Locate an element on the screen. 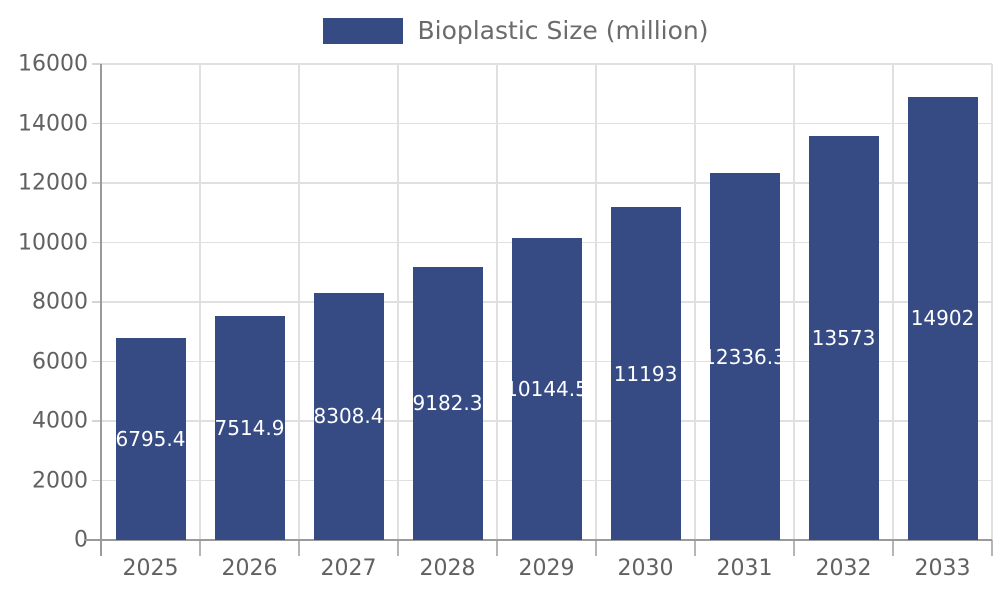 The width and height of the screenshot is (1000, 600). x-tick-label: 2032 is located at coordinates (843, 568).